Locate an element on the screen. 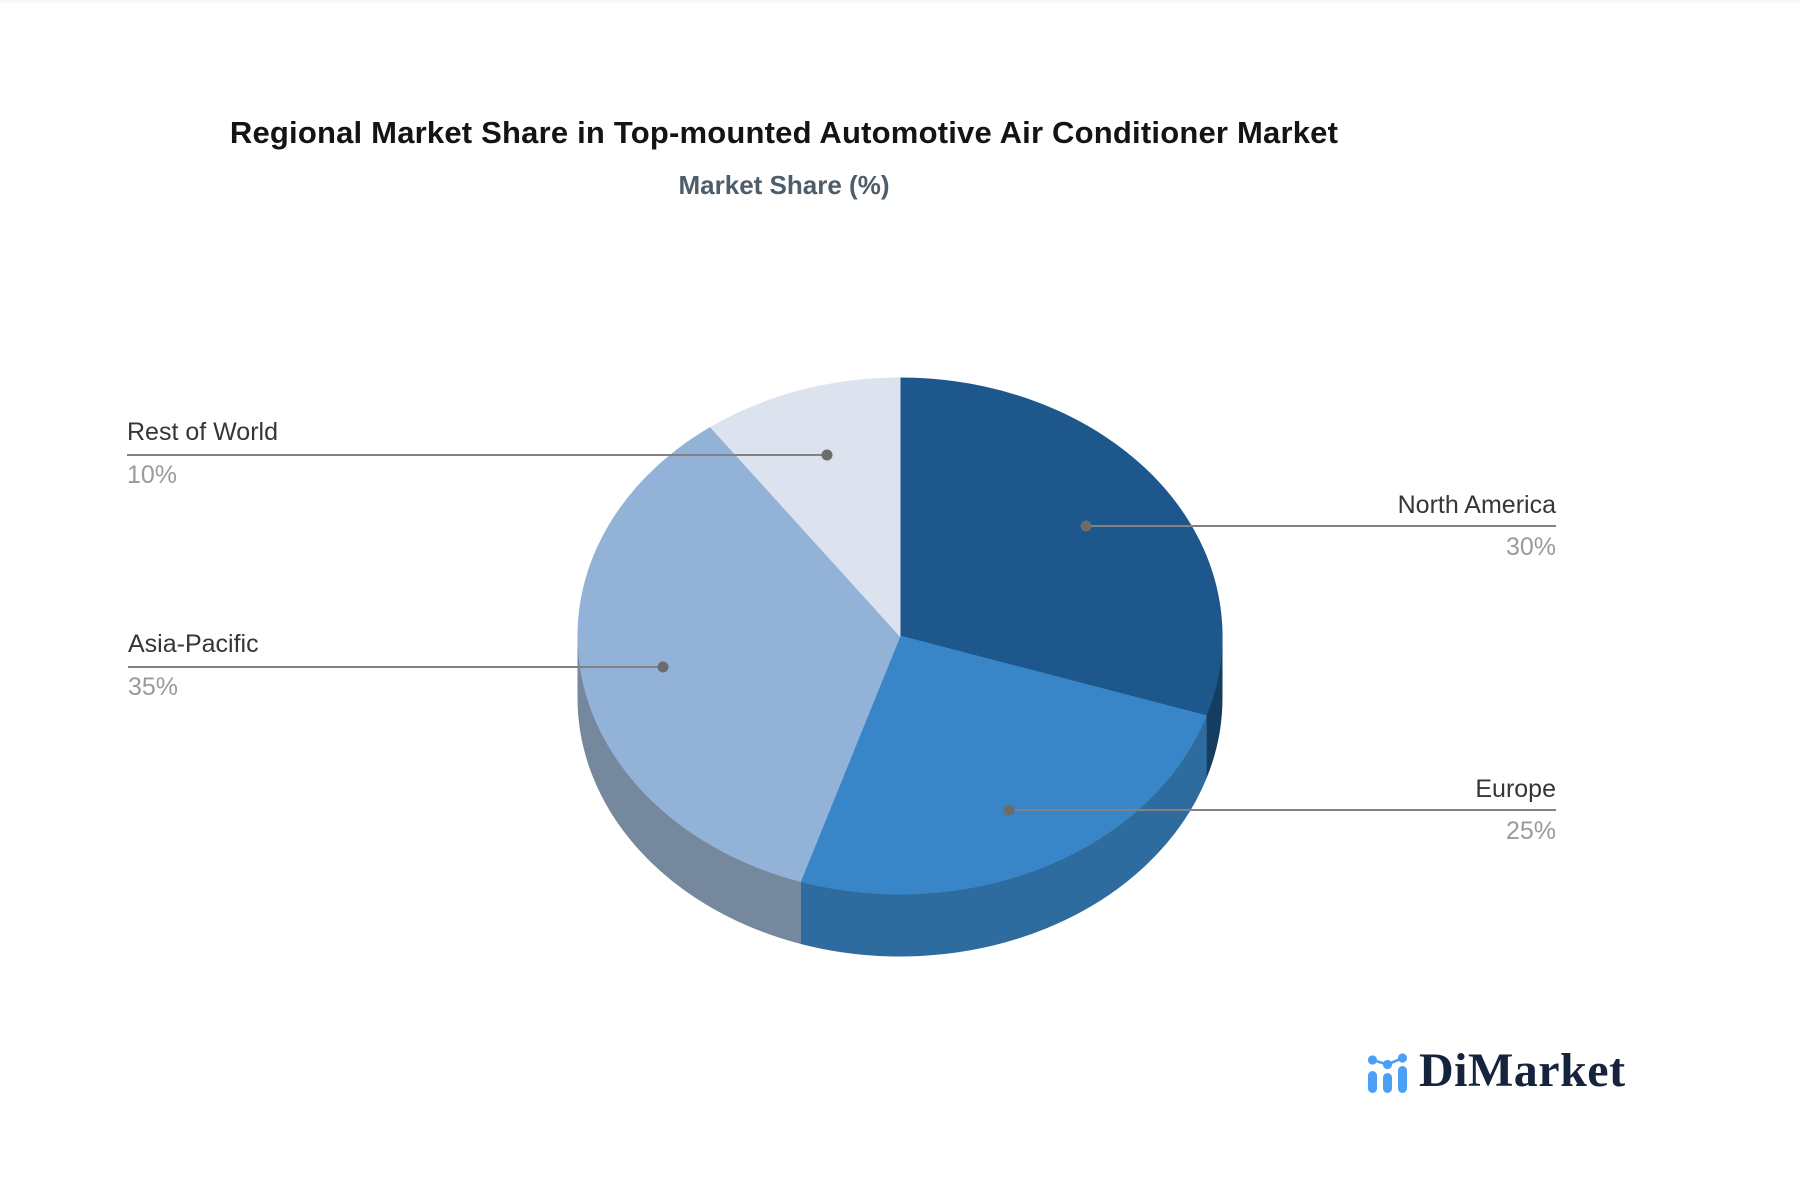  callout-dot-north-america is located at coordinates (1086, 526).